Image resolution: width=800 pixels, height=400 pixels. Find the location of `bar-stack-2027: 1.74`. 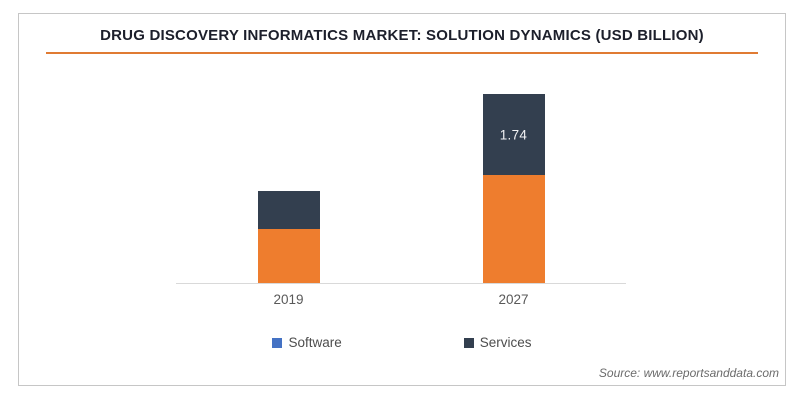

bar-stack-2027: 1.74 is located at coordinates (513, 188).